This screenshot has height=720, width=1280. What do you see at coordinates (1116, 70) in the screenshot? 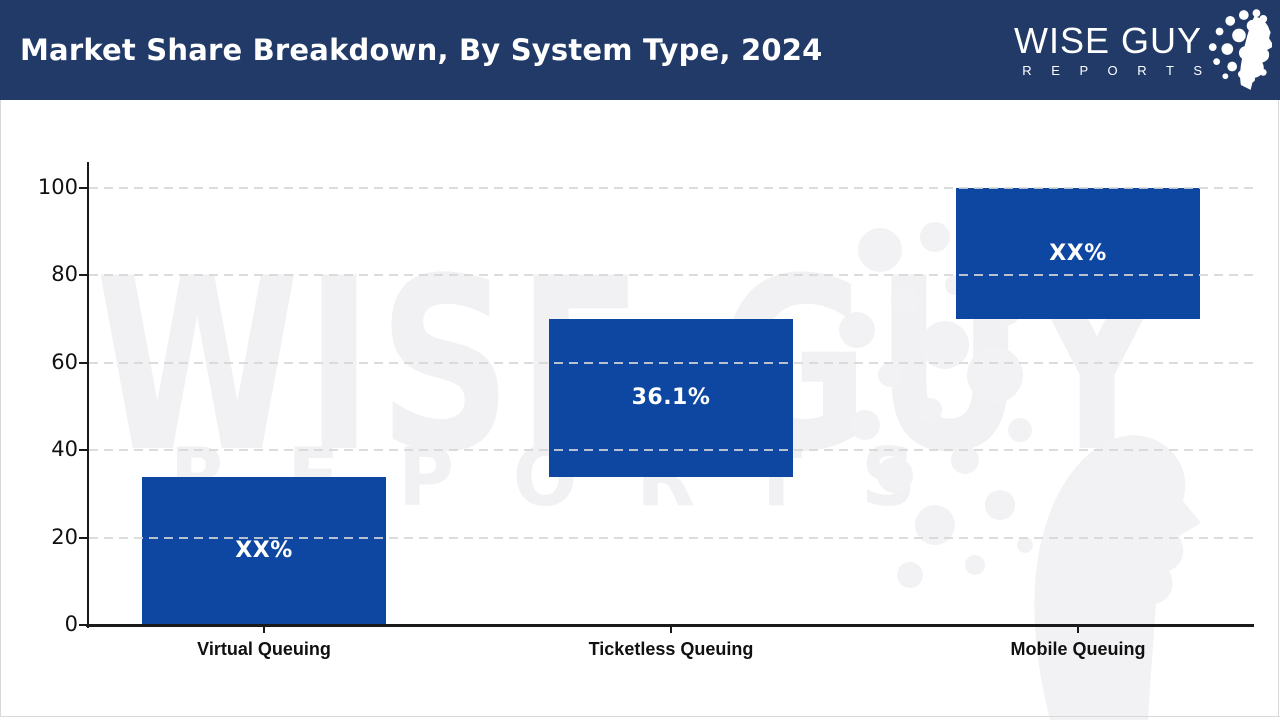
I see `brand-subname: R E P O R T S` at bounding box center [1116, 70].